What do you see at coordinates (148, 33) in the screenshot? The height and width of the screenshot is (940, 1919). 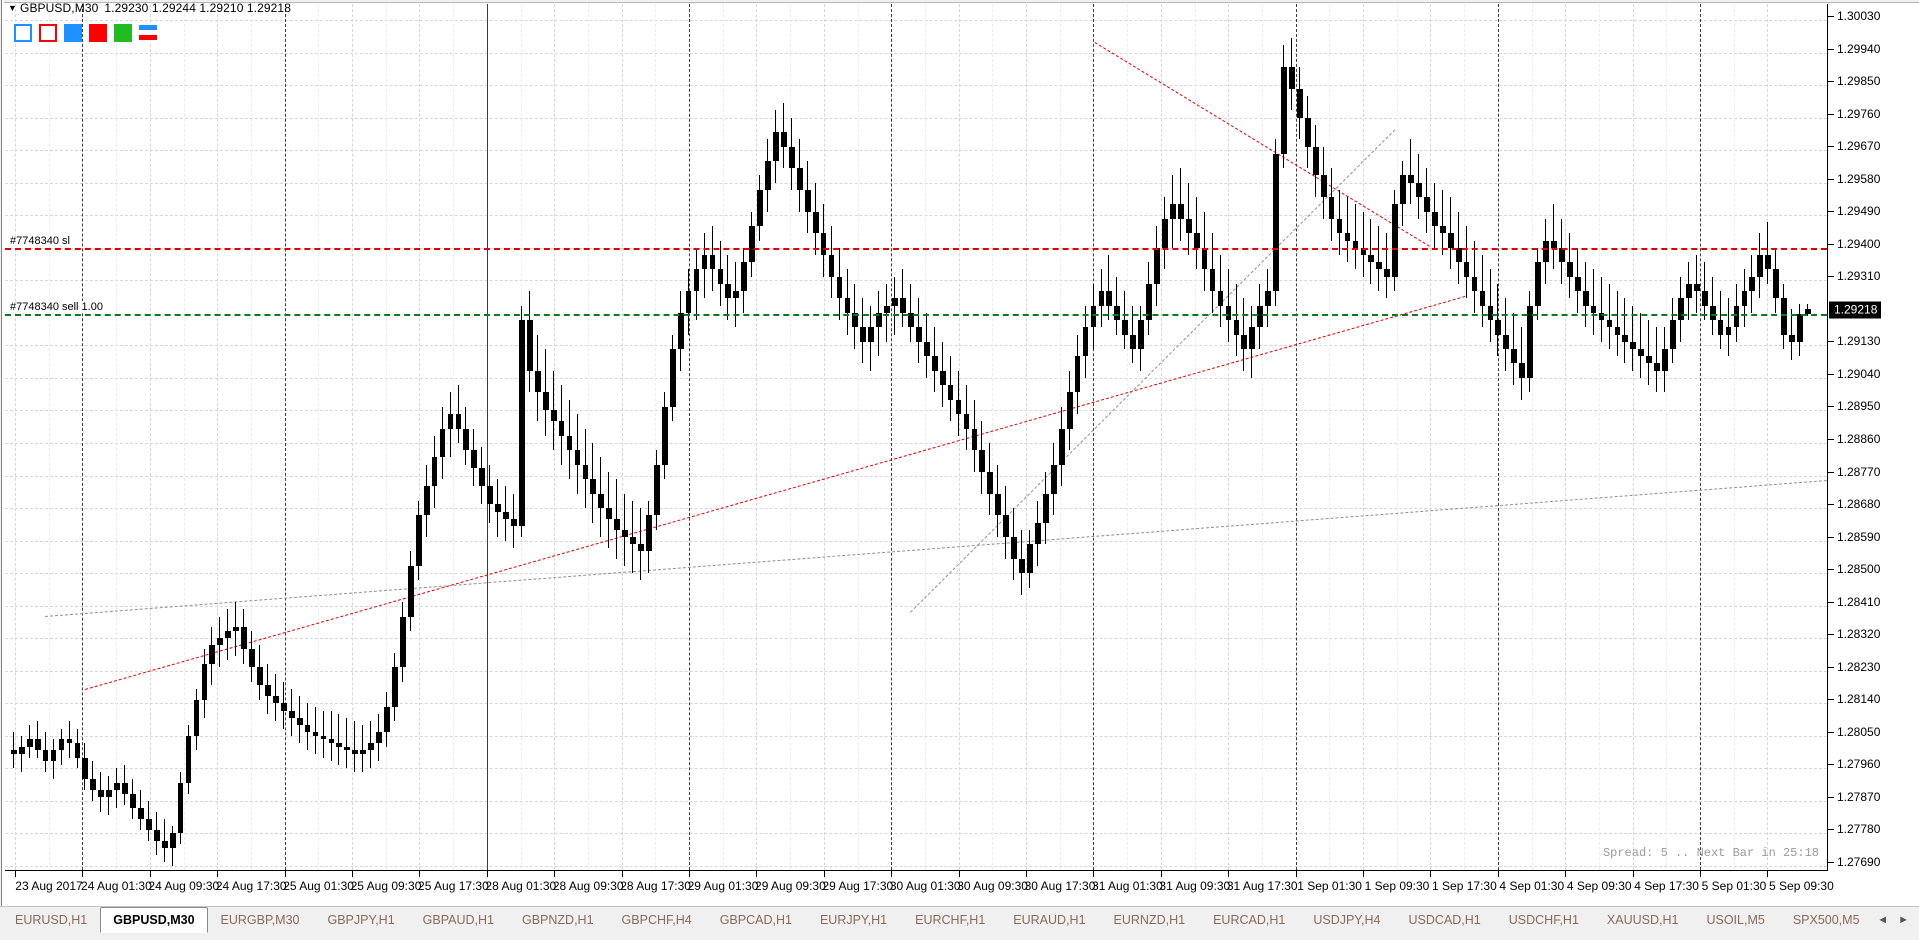 I see `swatch-blue-red-split-icon` at bounding box center [148, 33].